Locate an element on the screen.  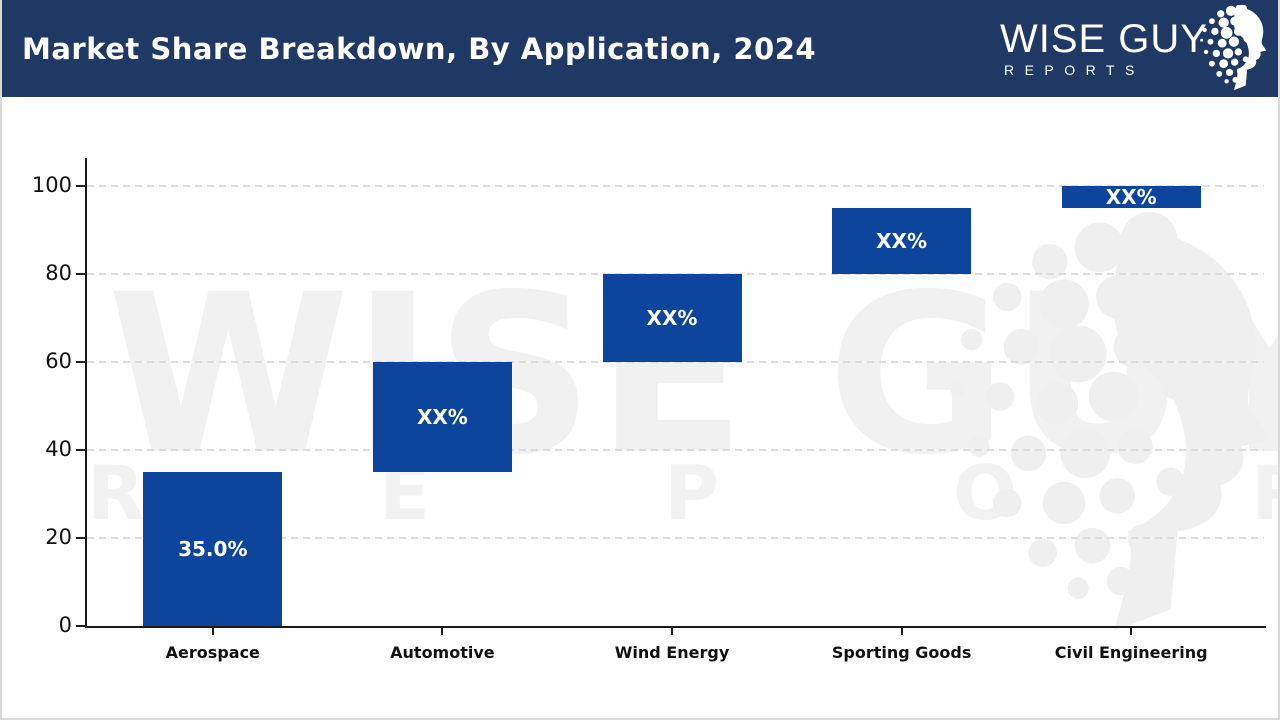
logo-wordmark: WISE GUY is located at coordinates (1103, 39).